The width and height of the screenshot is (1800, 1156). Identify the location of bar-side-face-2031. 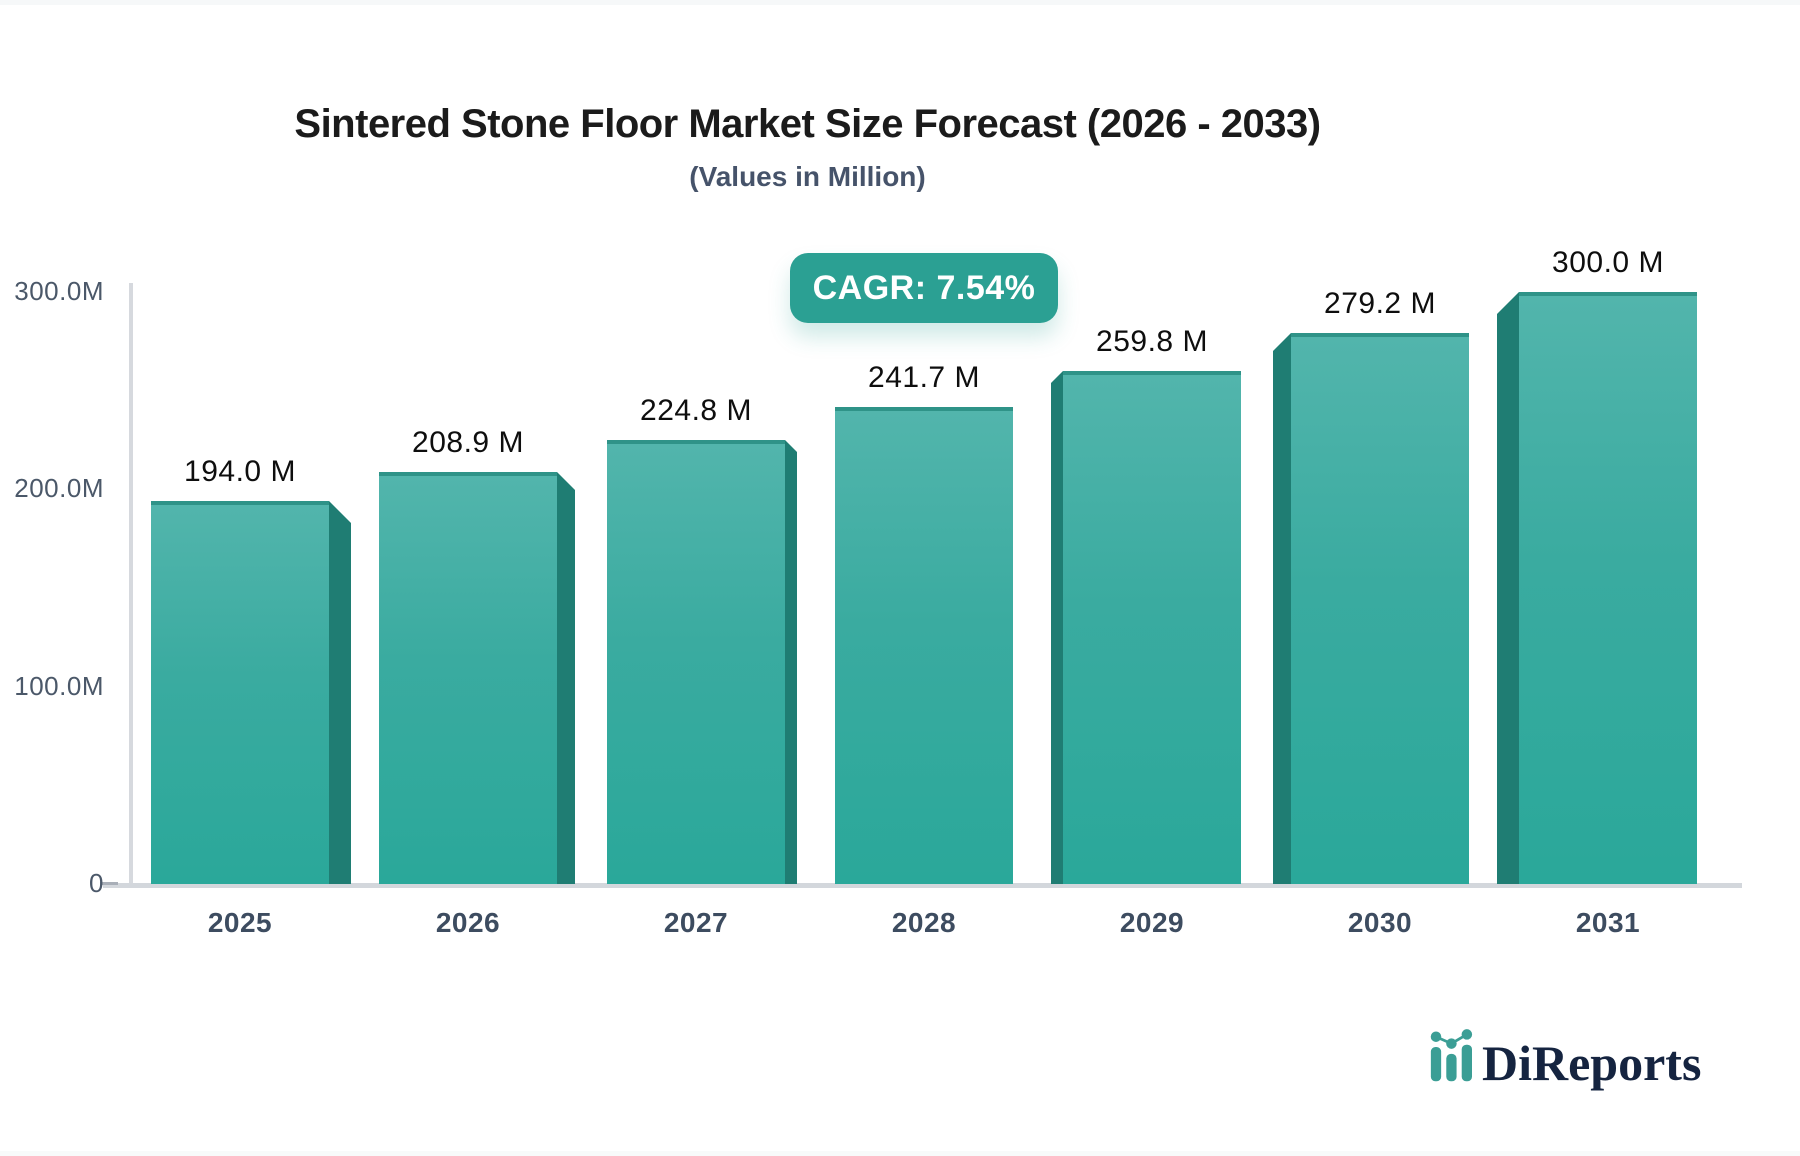
(1508, 588).